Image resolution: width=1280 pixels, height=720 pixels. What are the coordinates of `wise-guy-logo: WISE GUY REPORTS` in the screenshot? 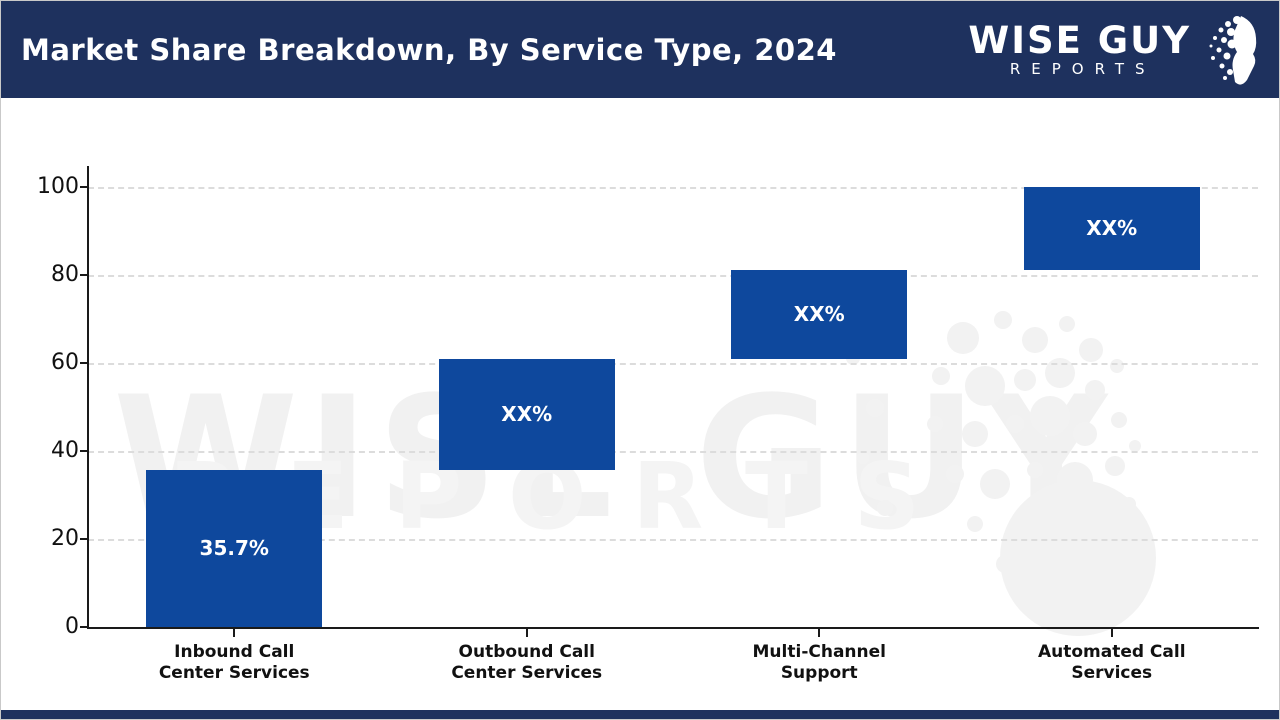 It's located at (1115, 50).